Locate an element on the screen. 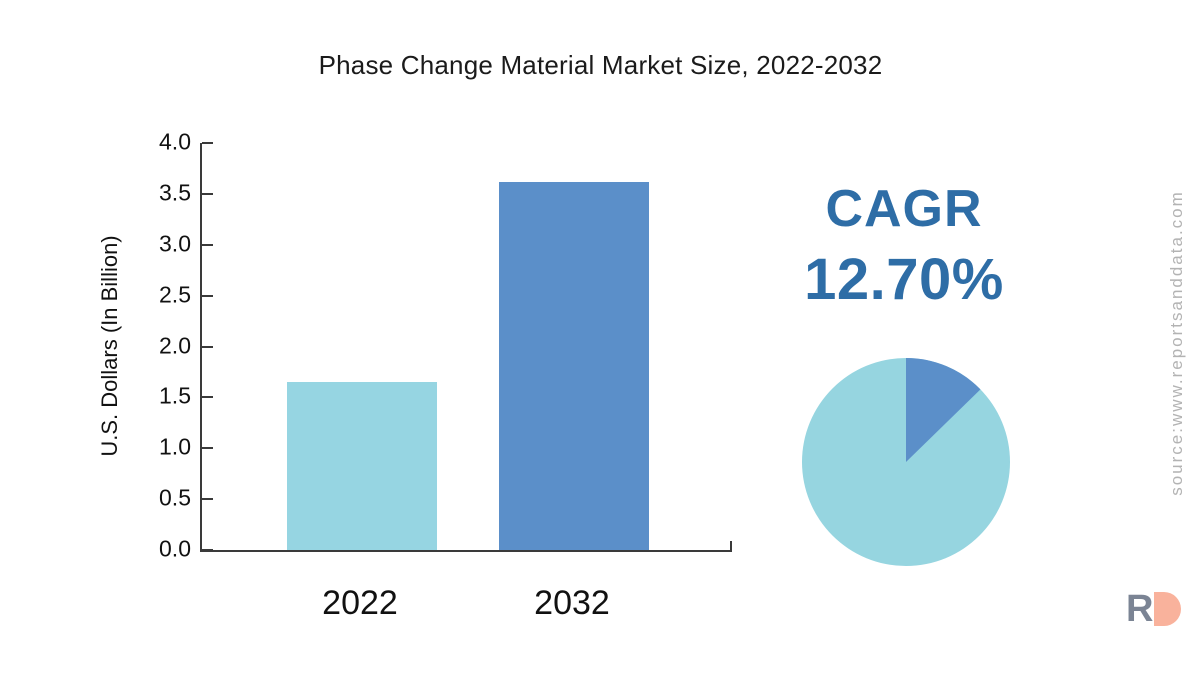  y-tick-label: 3.5 is located at coordinates (175, 192).